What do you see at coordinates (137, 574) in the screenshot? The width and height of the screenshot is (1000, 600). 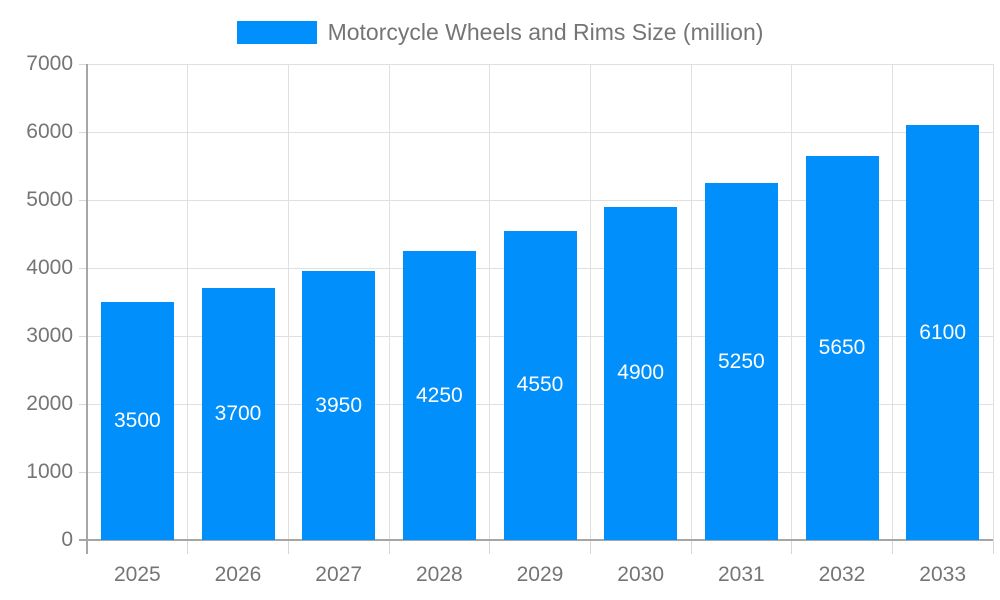 I see `x-axis-label: 2025` at bounding box center [137, 574].